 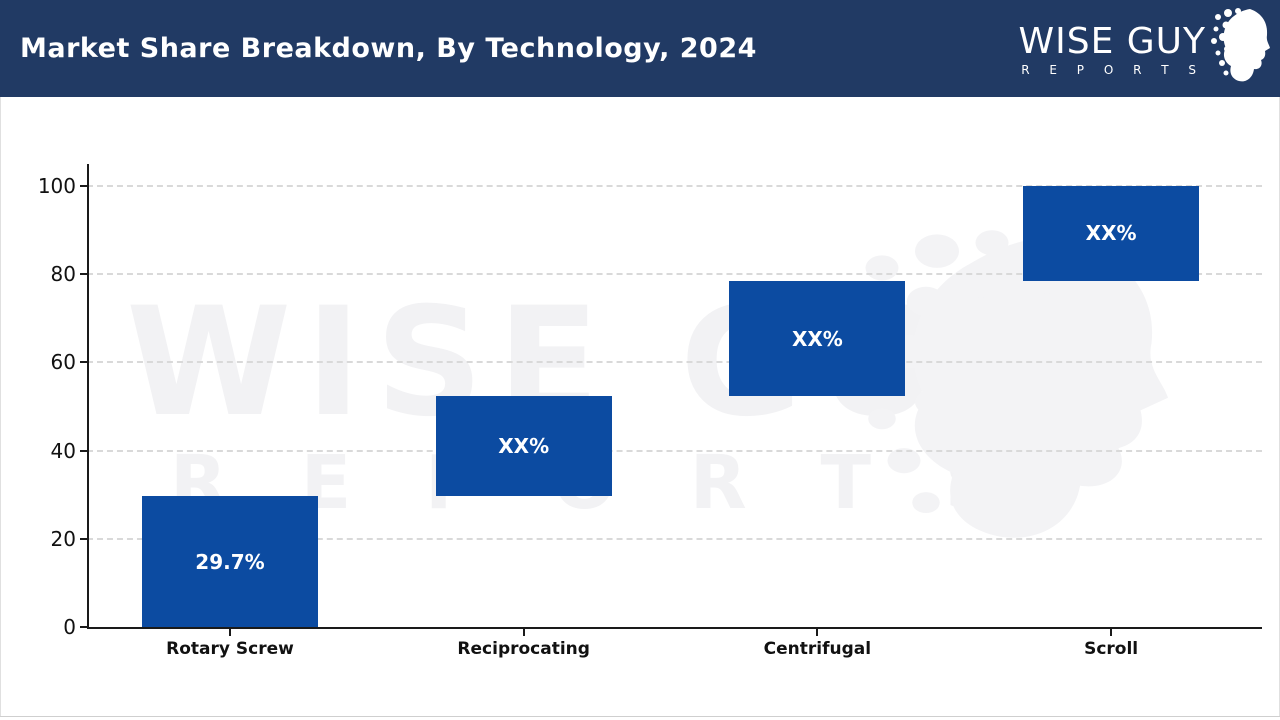 What do you see at coordinates (523, 649) in the screenshot?
I see `category-label-reciprocating: Reciprocating` at bounding box center [523, 649].